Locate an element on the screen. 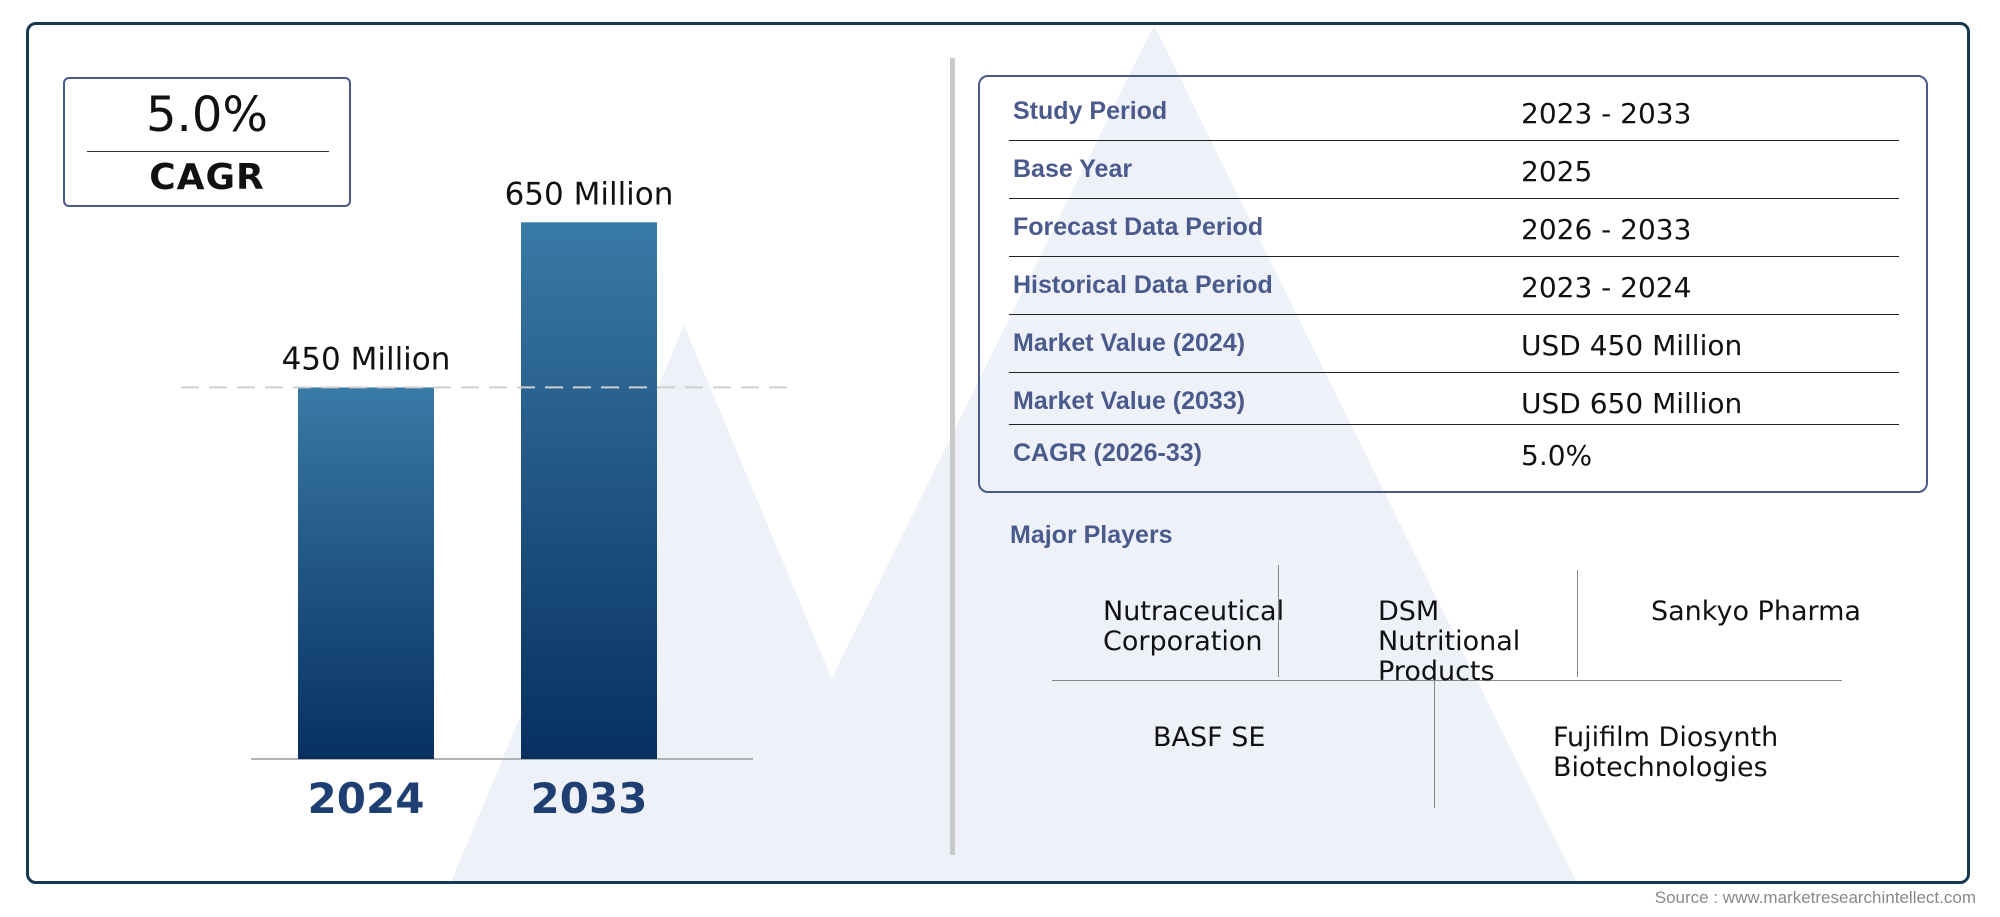  bar-value-label: 450 Million is located at coordinates (366, 359).